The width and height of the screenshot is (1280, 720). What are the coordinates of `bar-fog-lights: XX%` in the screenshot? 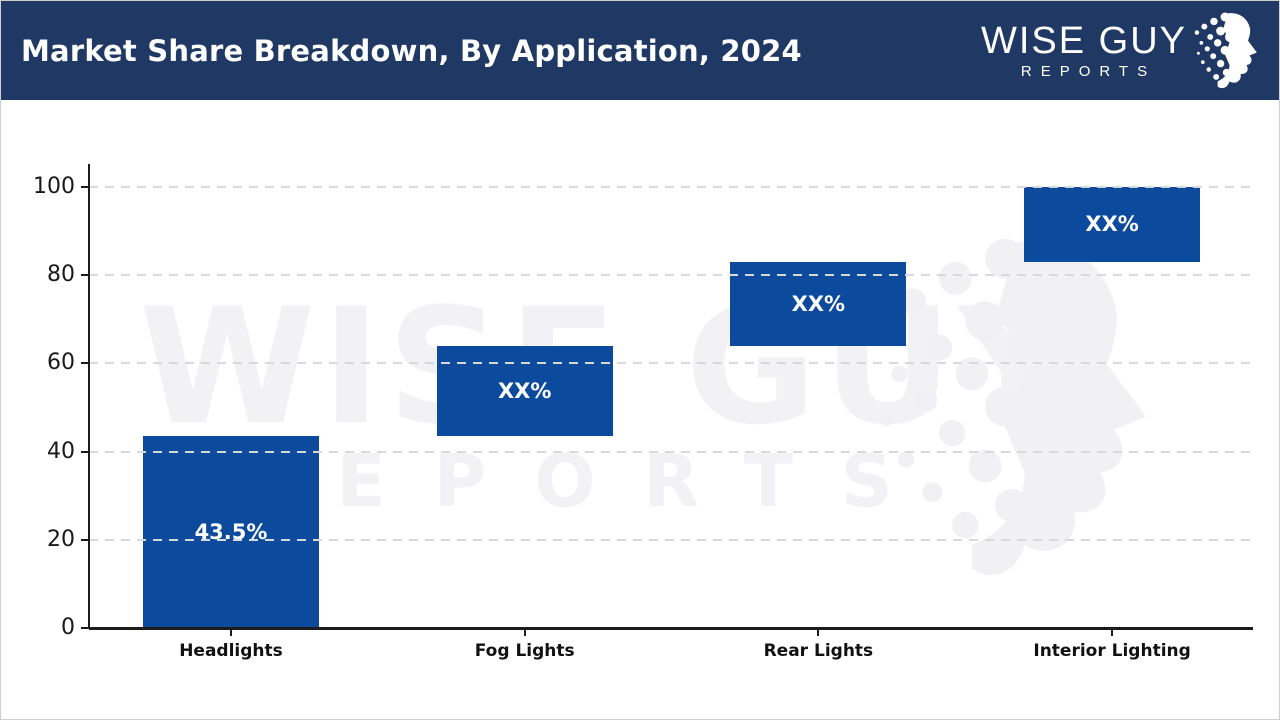 It's located at (524, 391).